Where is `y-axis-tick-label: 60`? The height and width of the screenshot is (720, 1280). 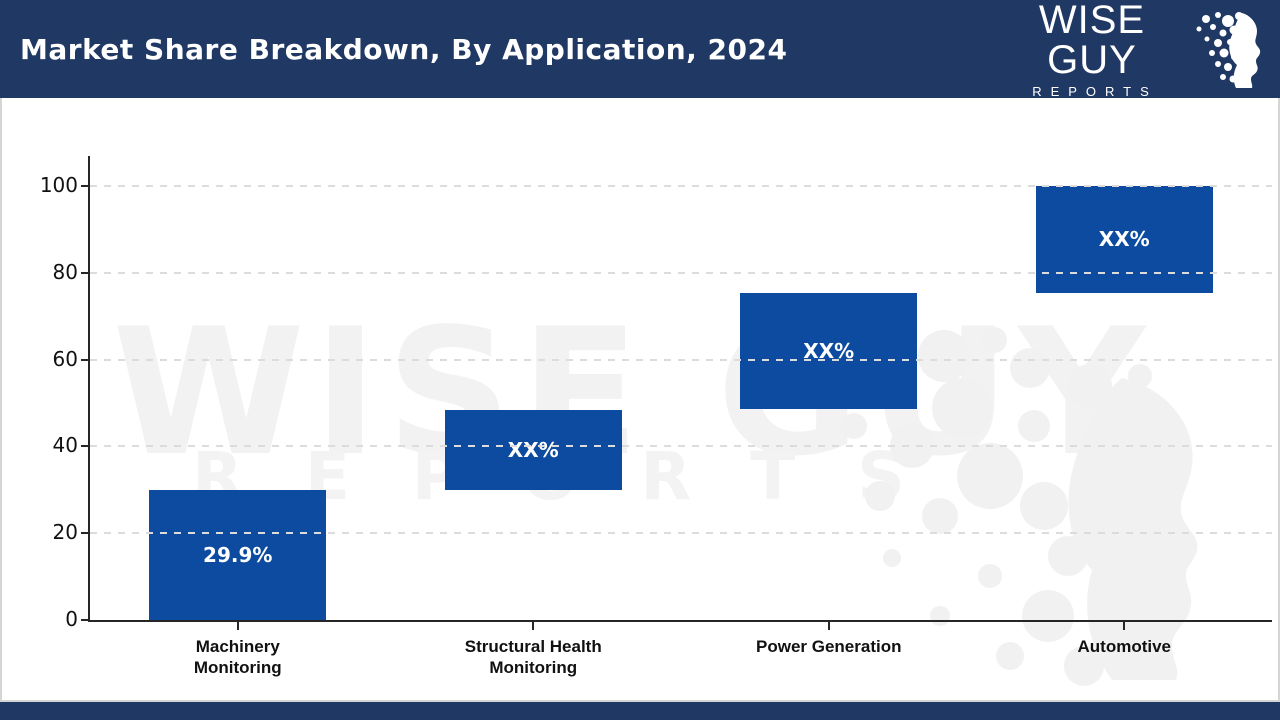 y-axis-tick-label: 60 is located at coordinates (65, 358).